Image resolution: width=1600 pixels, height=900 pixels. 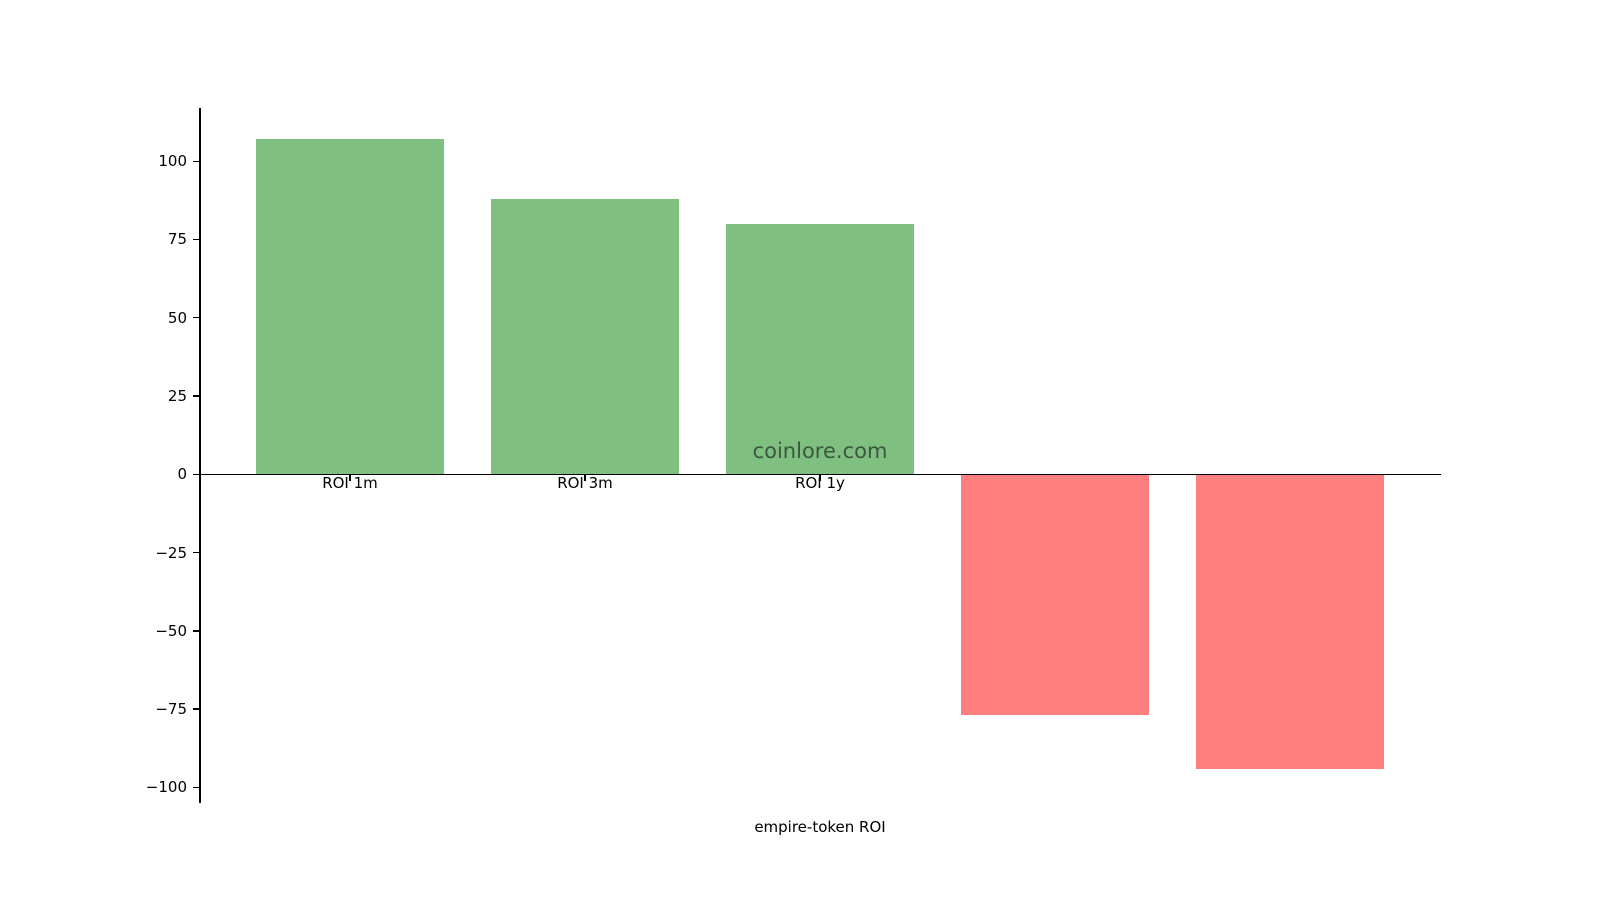 What do you see at coordinates (820, 349) in the screenshot?
I see `bar-roi-1y` at bounding box center [820, 349].